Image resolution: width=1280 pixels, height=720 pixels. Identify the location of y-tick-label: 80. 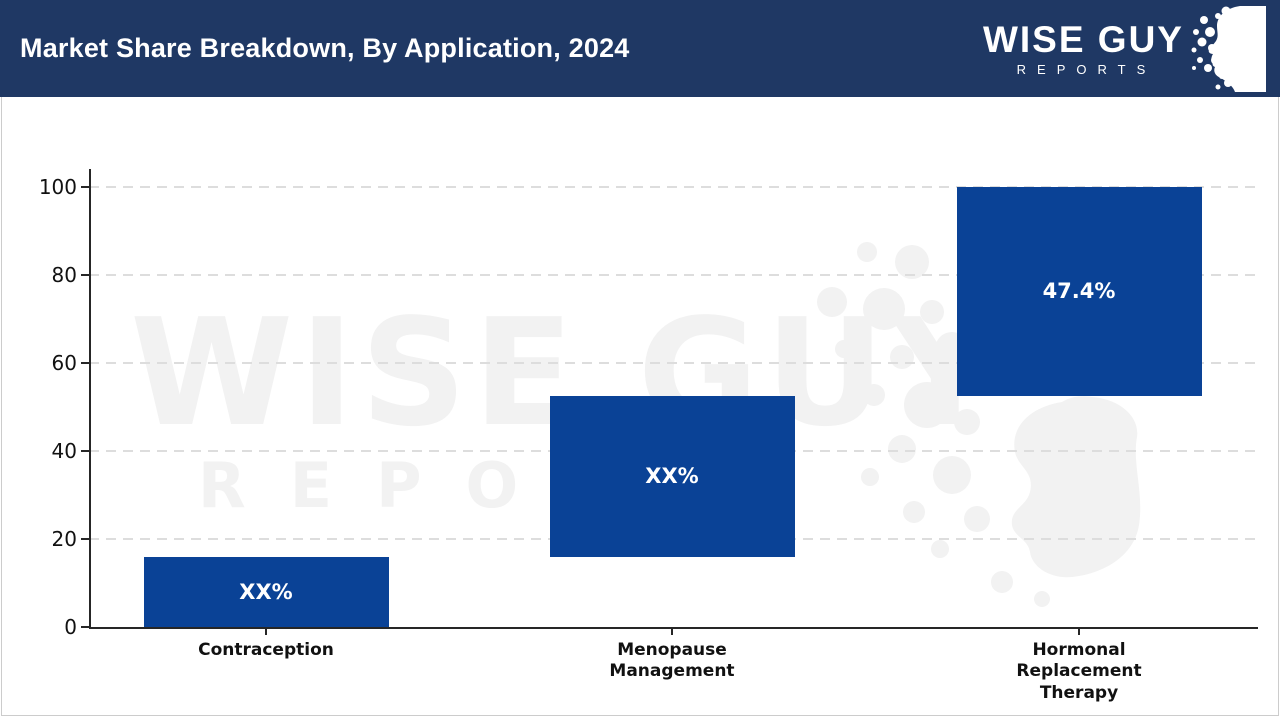
(64, 275).